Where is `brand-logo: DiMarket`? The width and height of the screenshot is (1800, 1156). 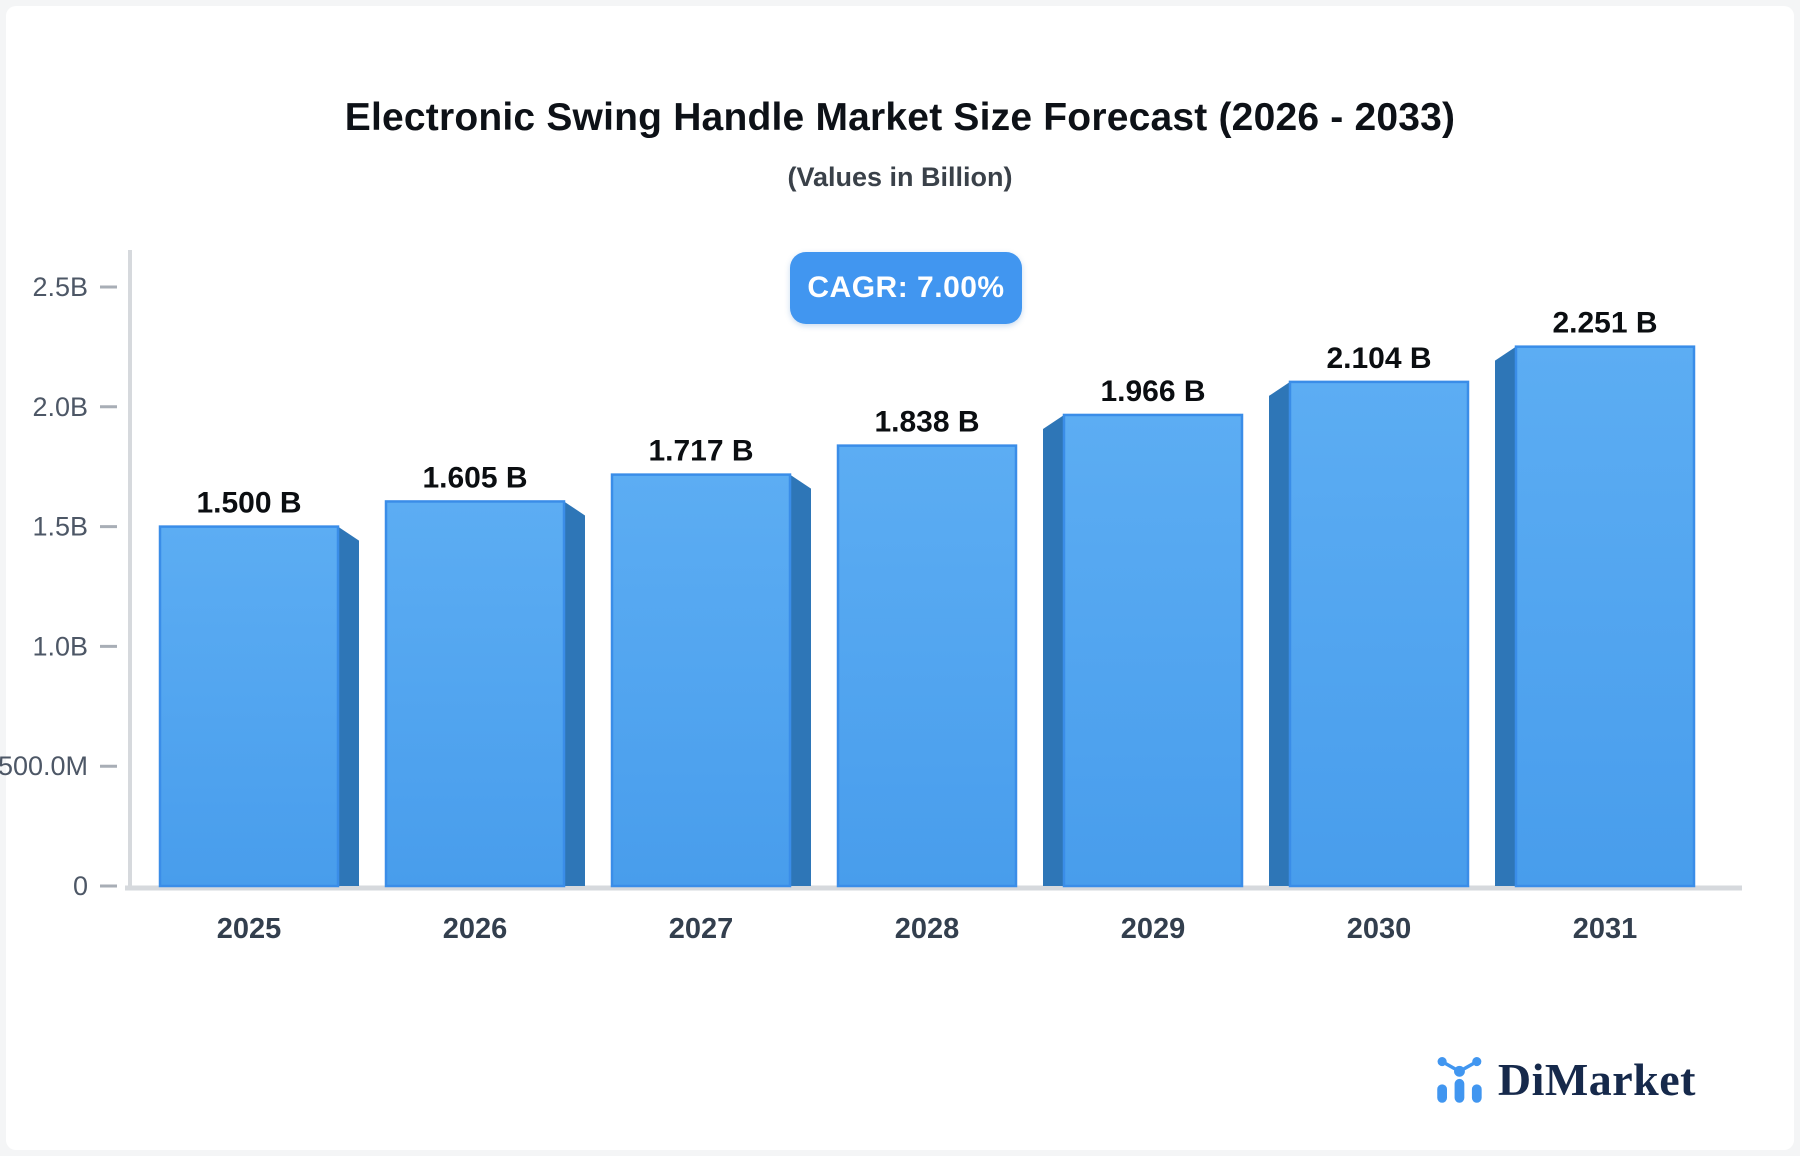
brand-logo: DiMarket is located at coordinates (1565, 1079).